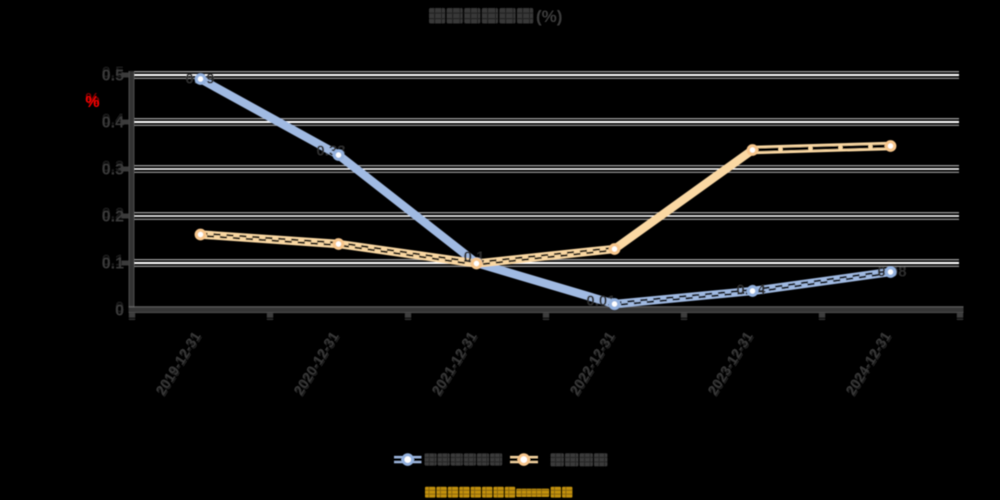 This screenshot has width=1000, height=500. Describe the element at coordinates (593, 364) in the screenshot. I see `svg-text: 2022-12-31` at that location.